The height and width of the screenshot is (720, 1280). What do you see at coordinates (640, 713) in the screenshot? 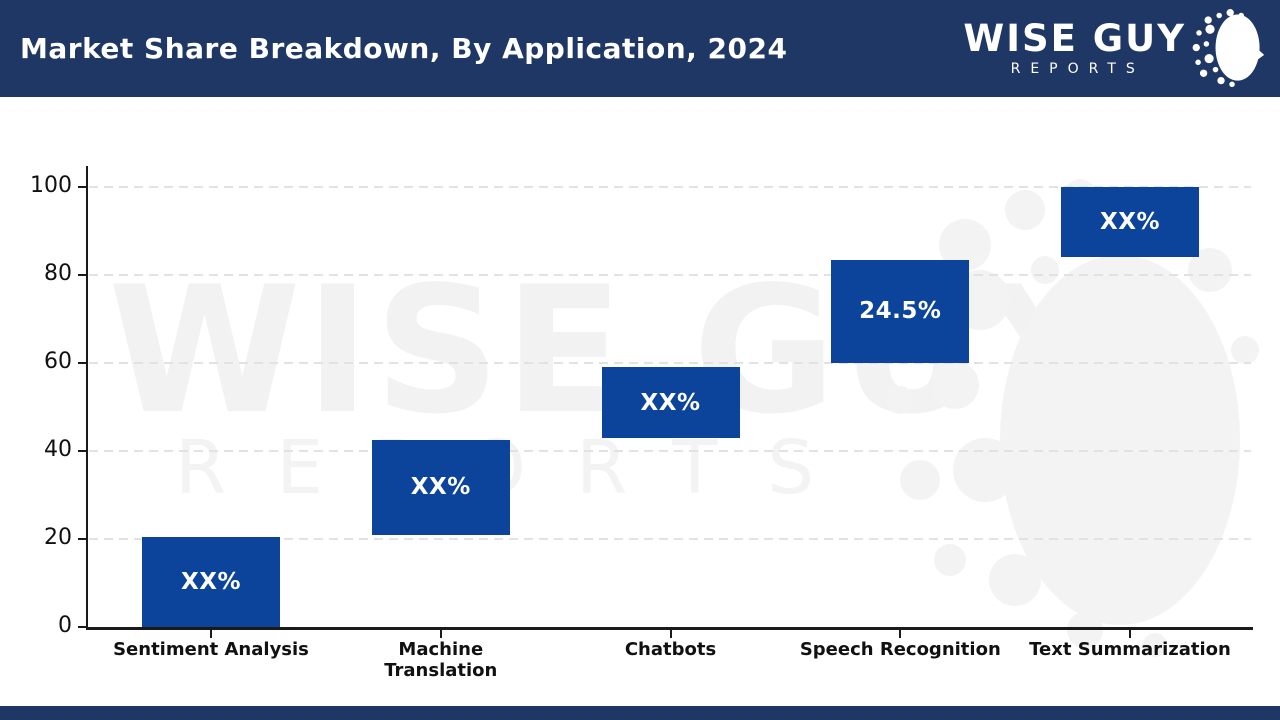
I see `footer-bar` at bounding box center [640, 713].